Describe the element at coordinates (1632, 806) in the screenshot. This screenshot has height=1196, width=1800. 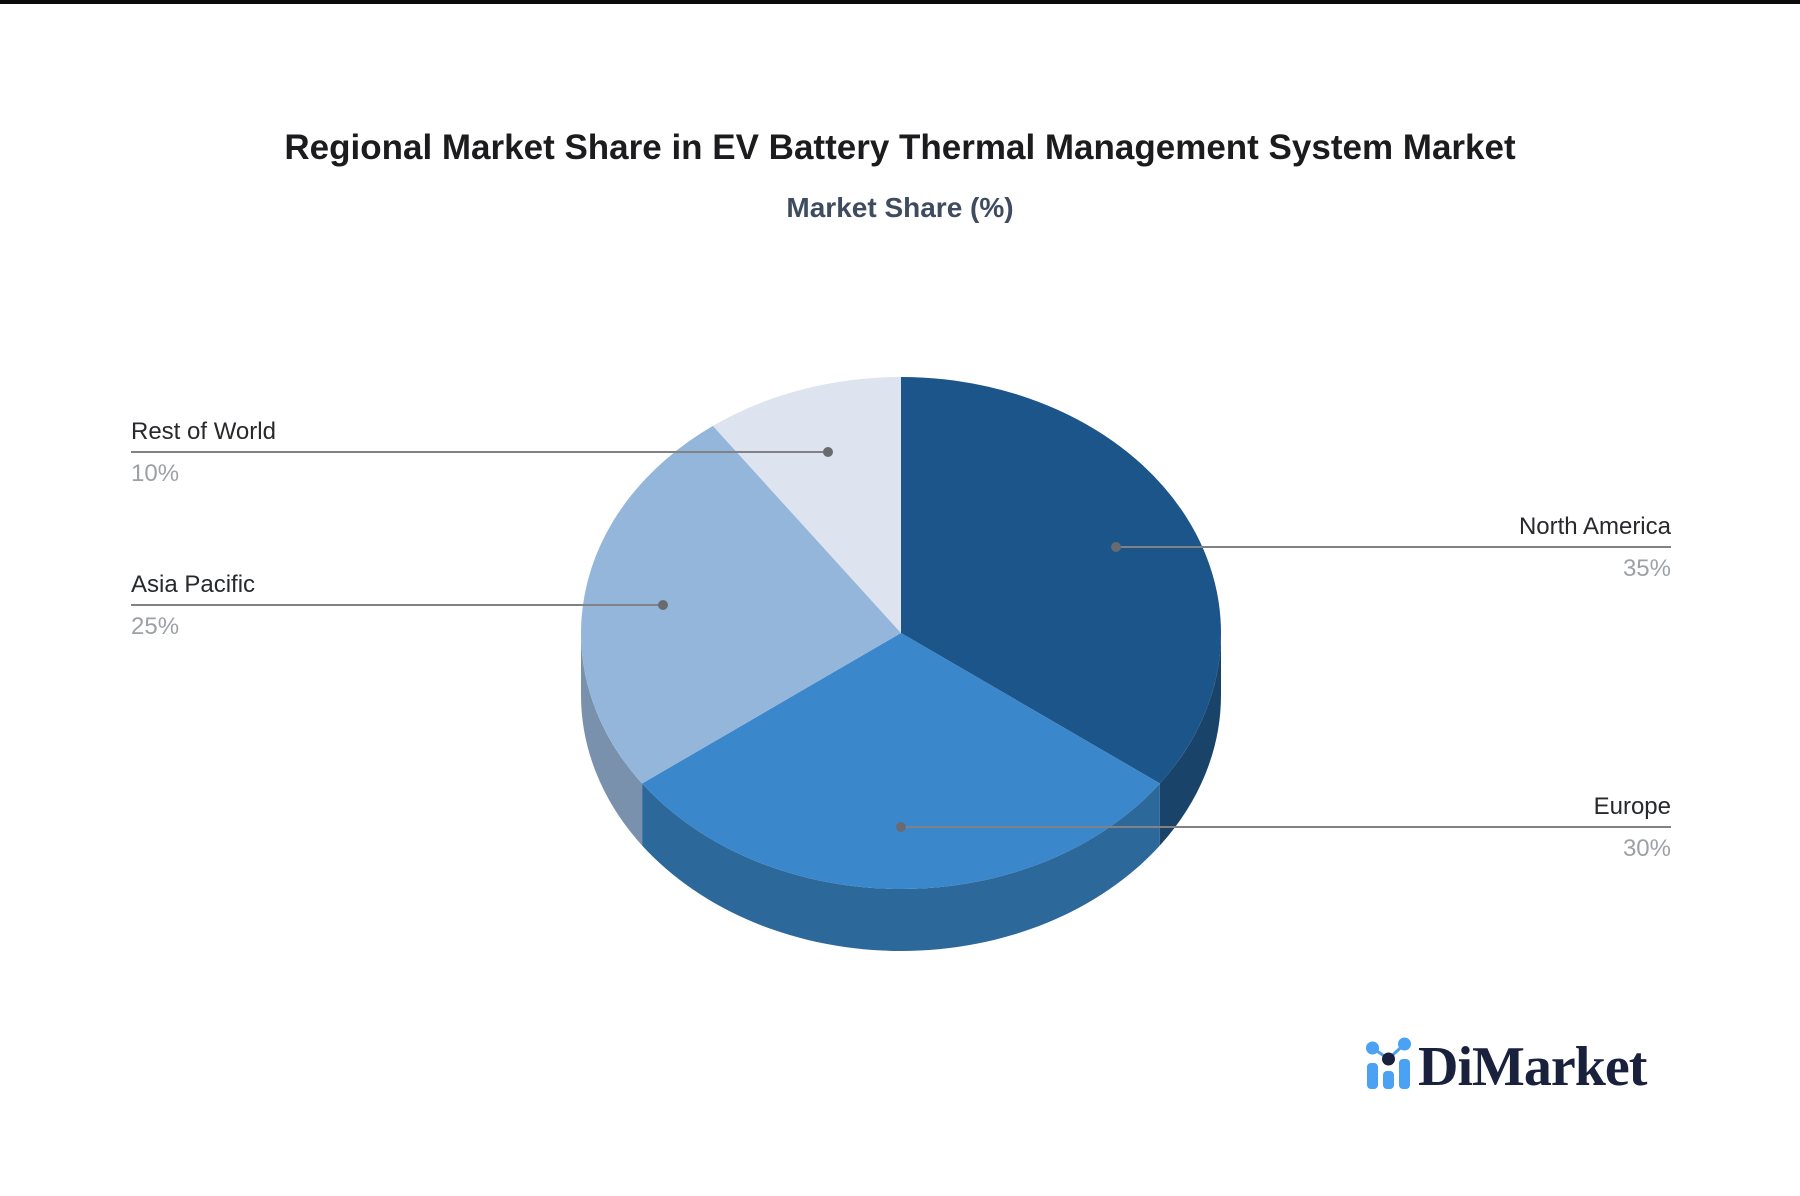
I see `region-name: Europe` at that location.